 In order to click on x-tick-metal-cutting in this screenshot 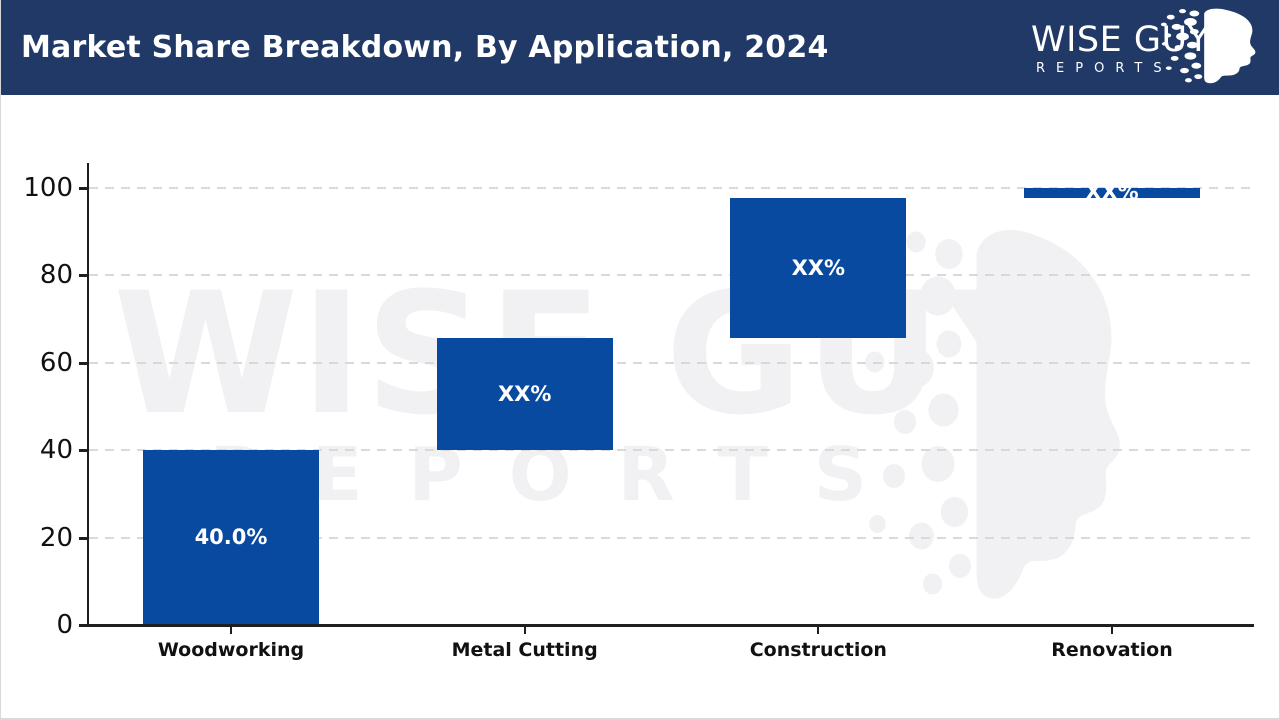, I will do `click(524, 629)`.